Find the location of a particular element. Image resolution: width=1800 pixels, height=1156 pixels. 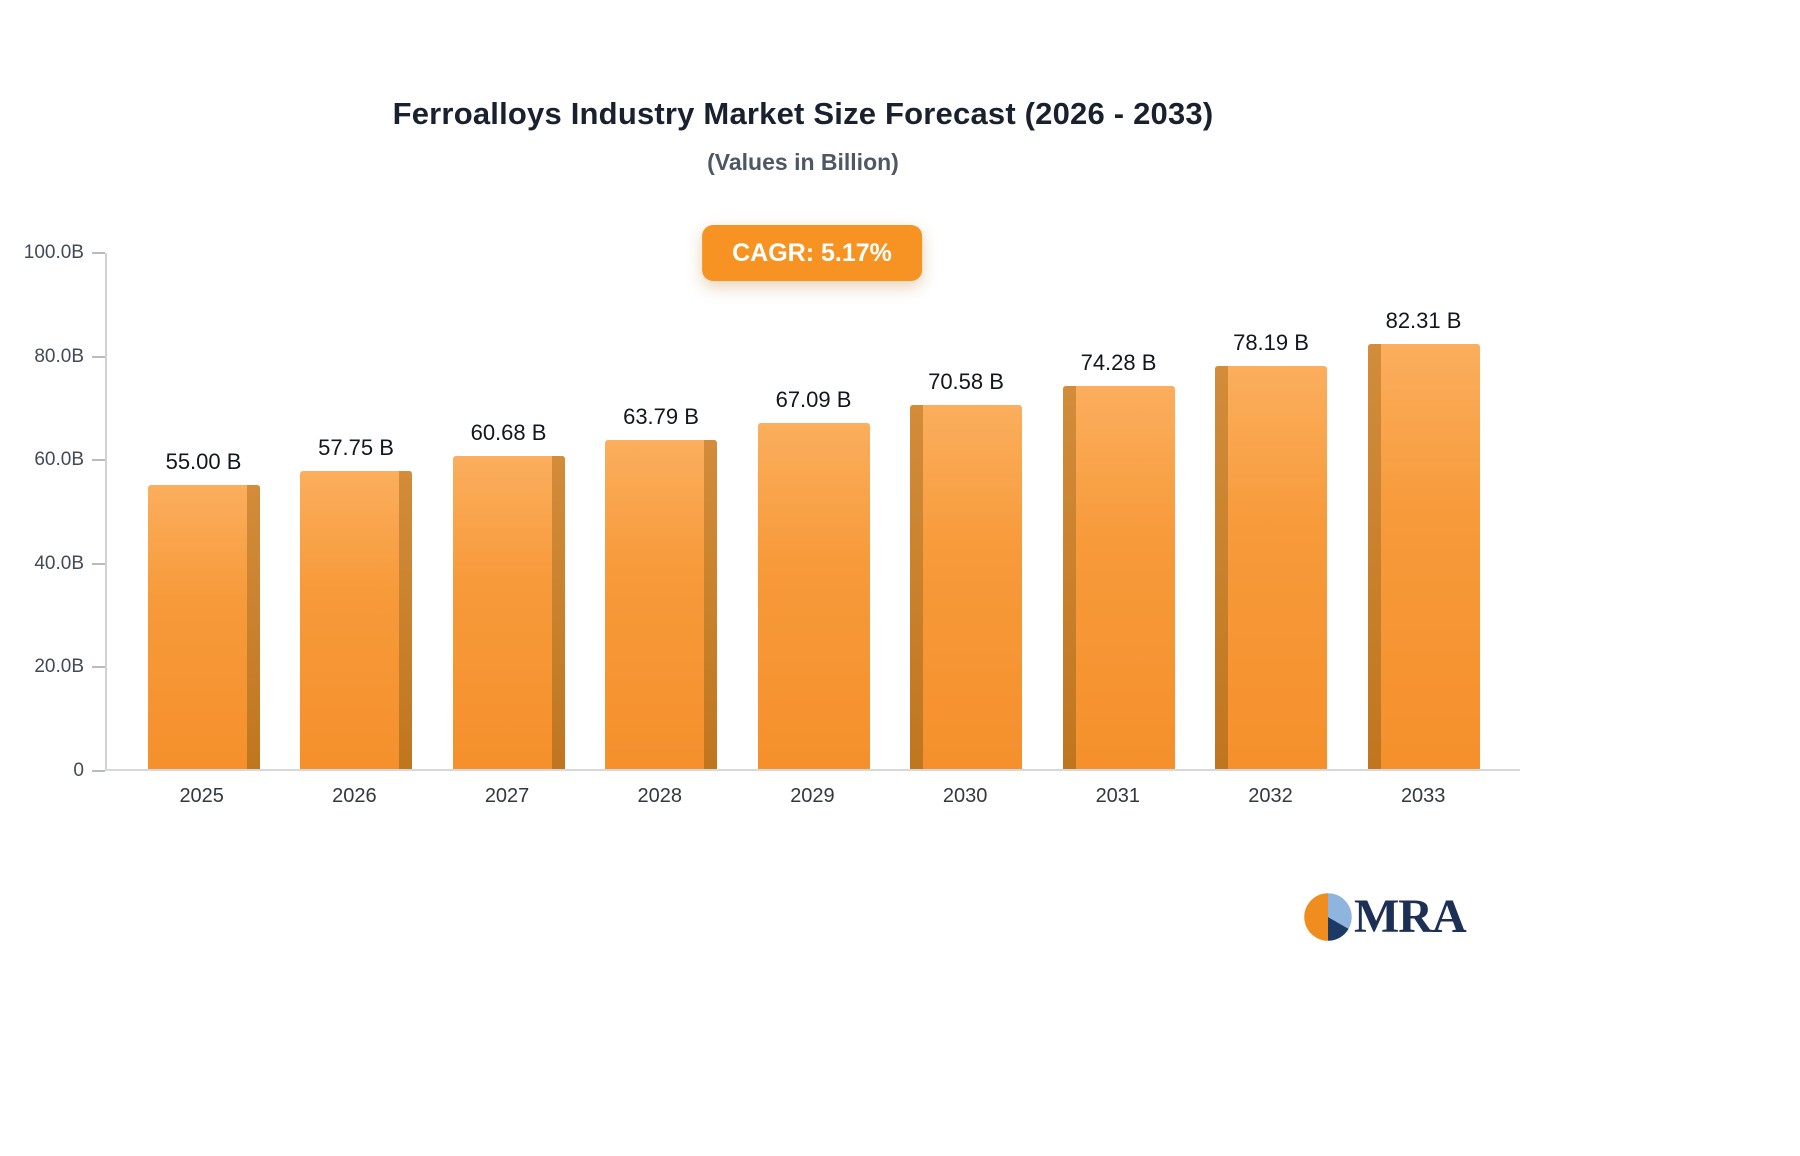

x-tick-label-2027: 2027 is located at coordinates (507, 796).